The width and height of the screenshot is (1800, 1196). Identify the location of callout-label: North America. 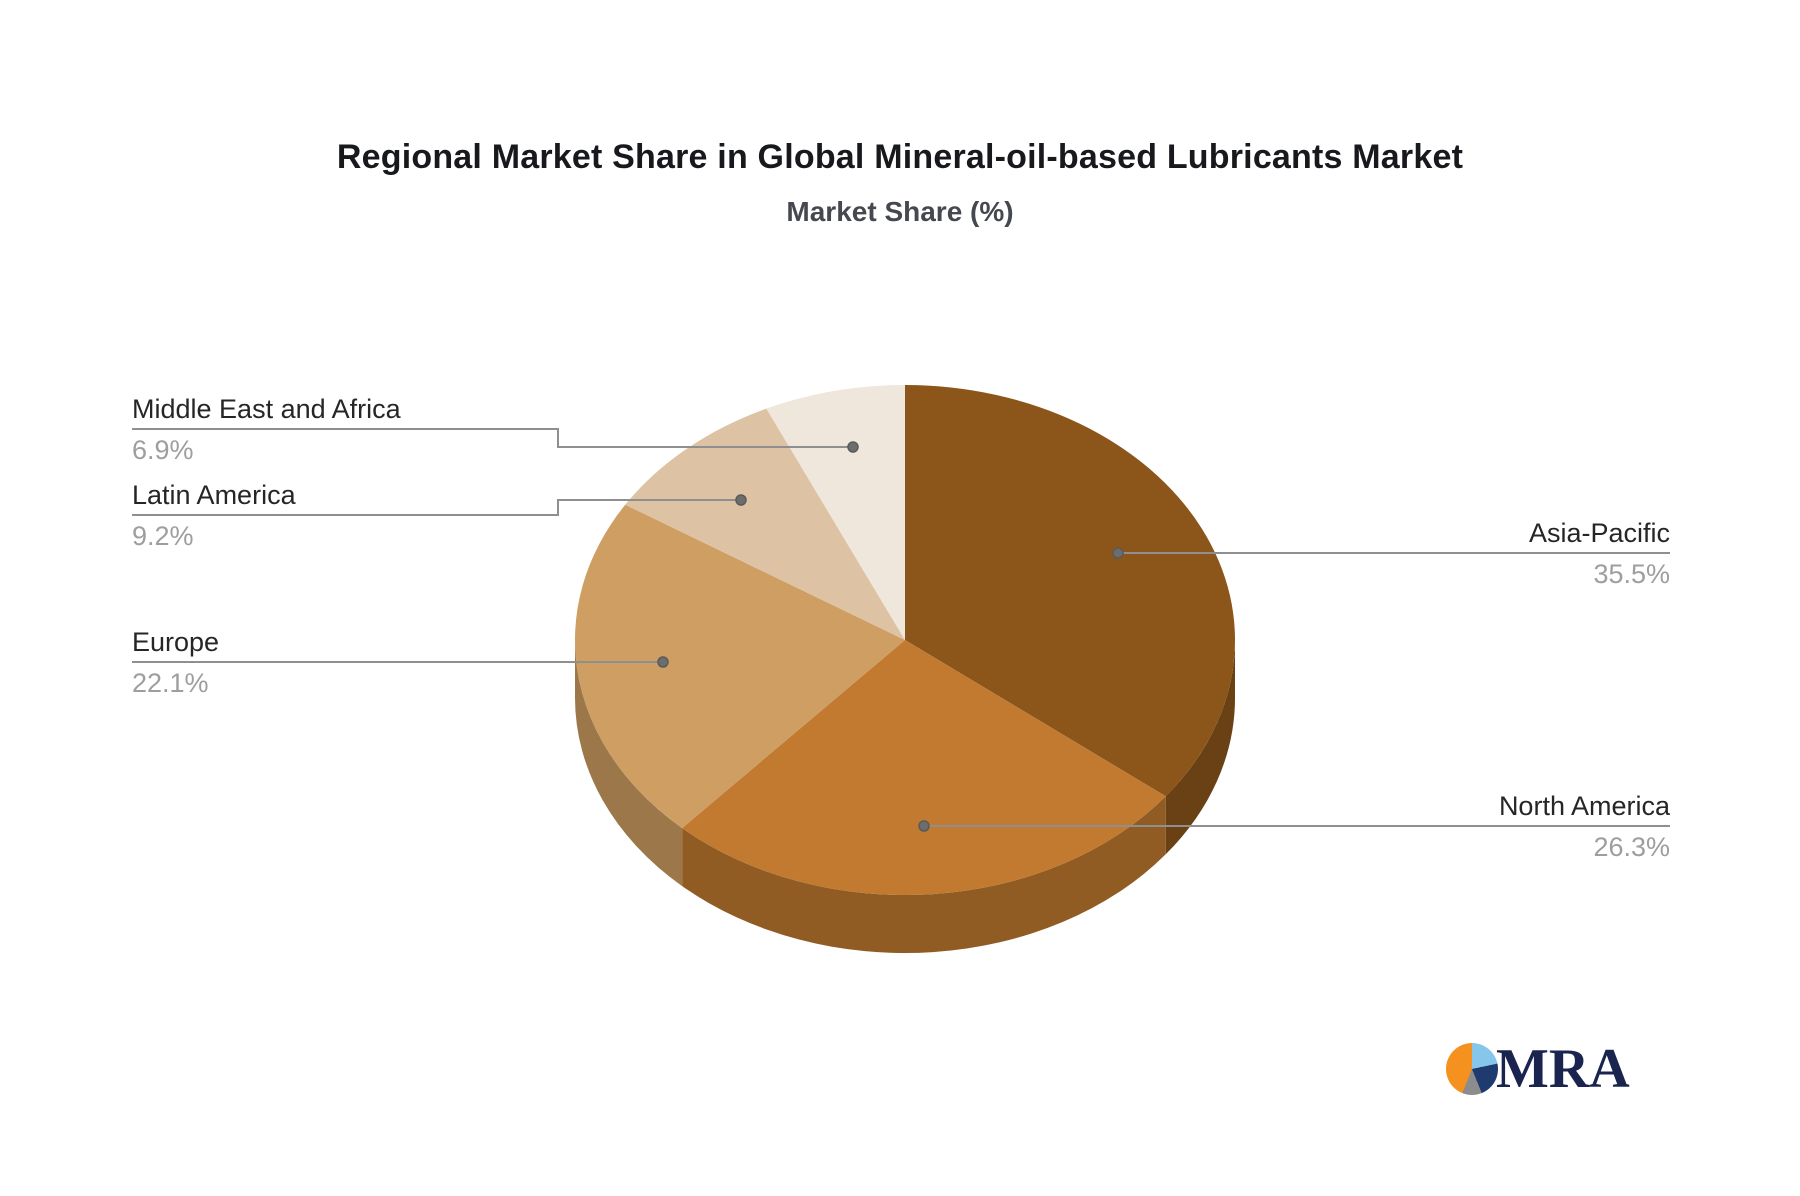
(1584, 806).